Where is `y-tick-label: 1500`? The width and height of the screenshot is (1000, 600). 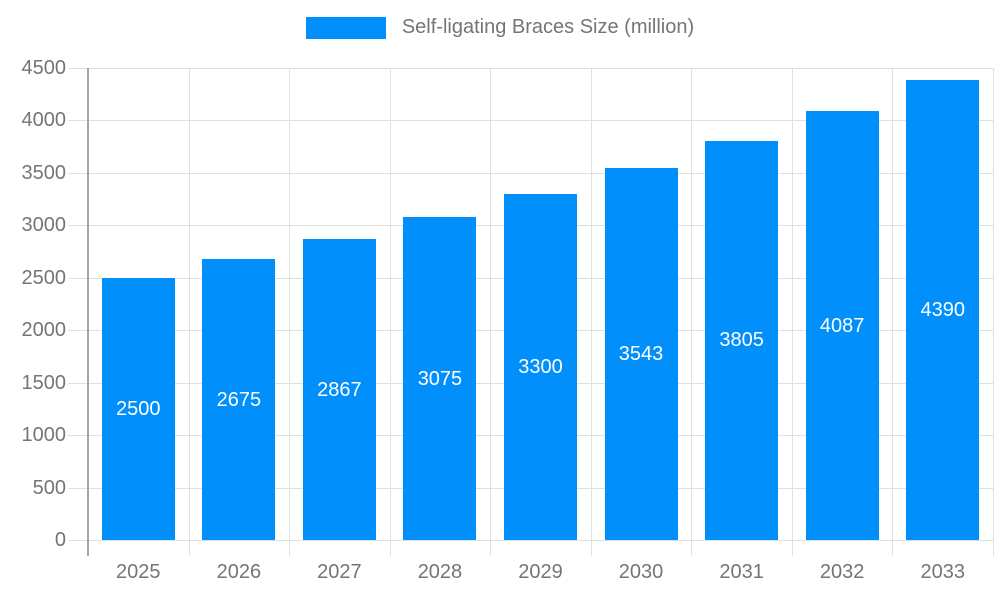
y-tick-label: 1500 is located at coordinates (44, 382).